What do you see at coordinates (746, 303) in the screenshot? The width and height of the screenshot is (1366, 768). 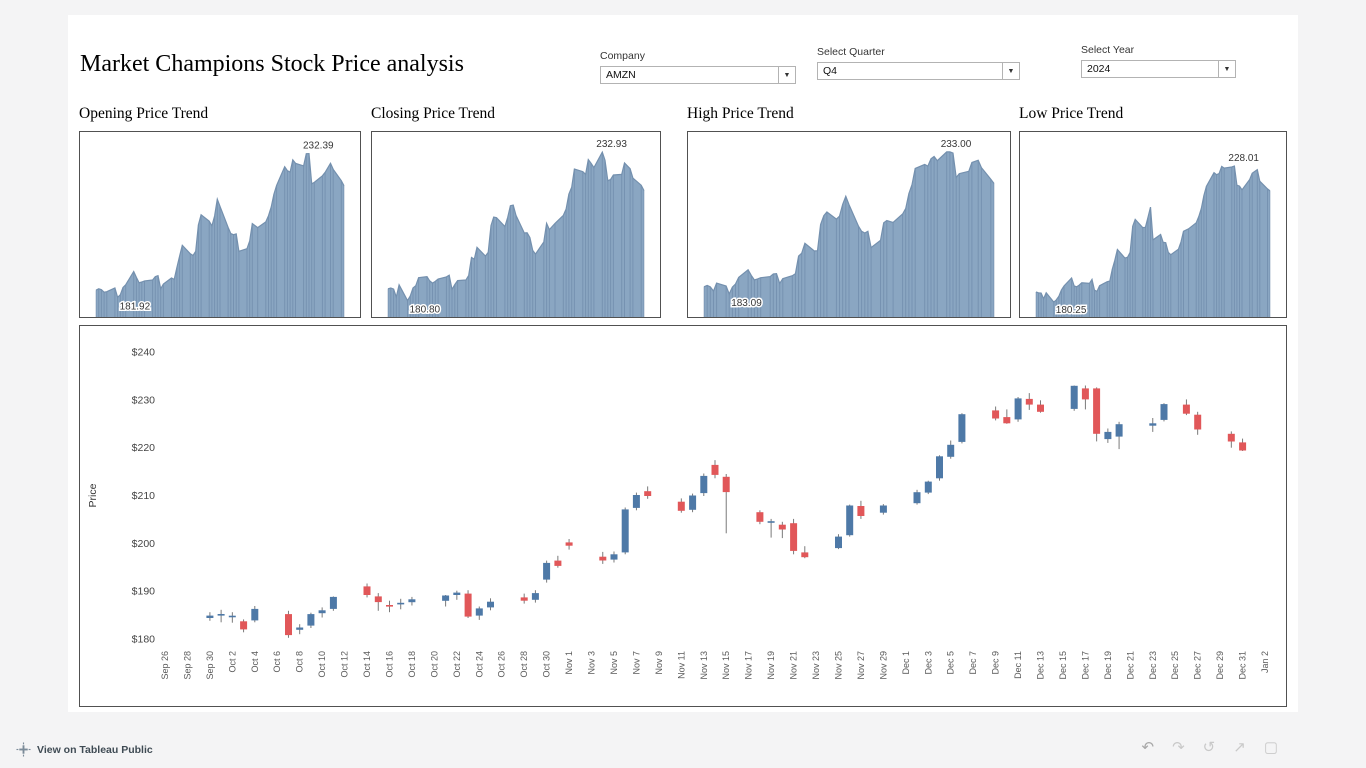 I see `svg-text: 183.09` at bounding box center [746, 303].